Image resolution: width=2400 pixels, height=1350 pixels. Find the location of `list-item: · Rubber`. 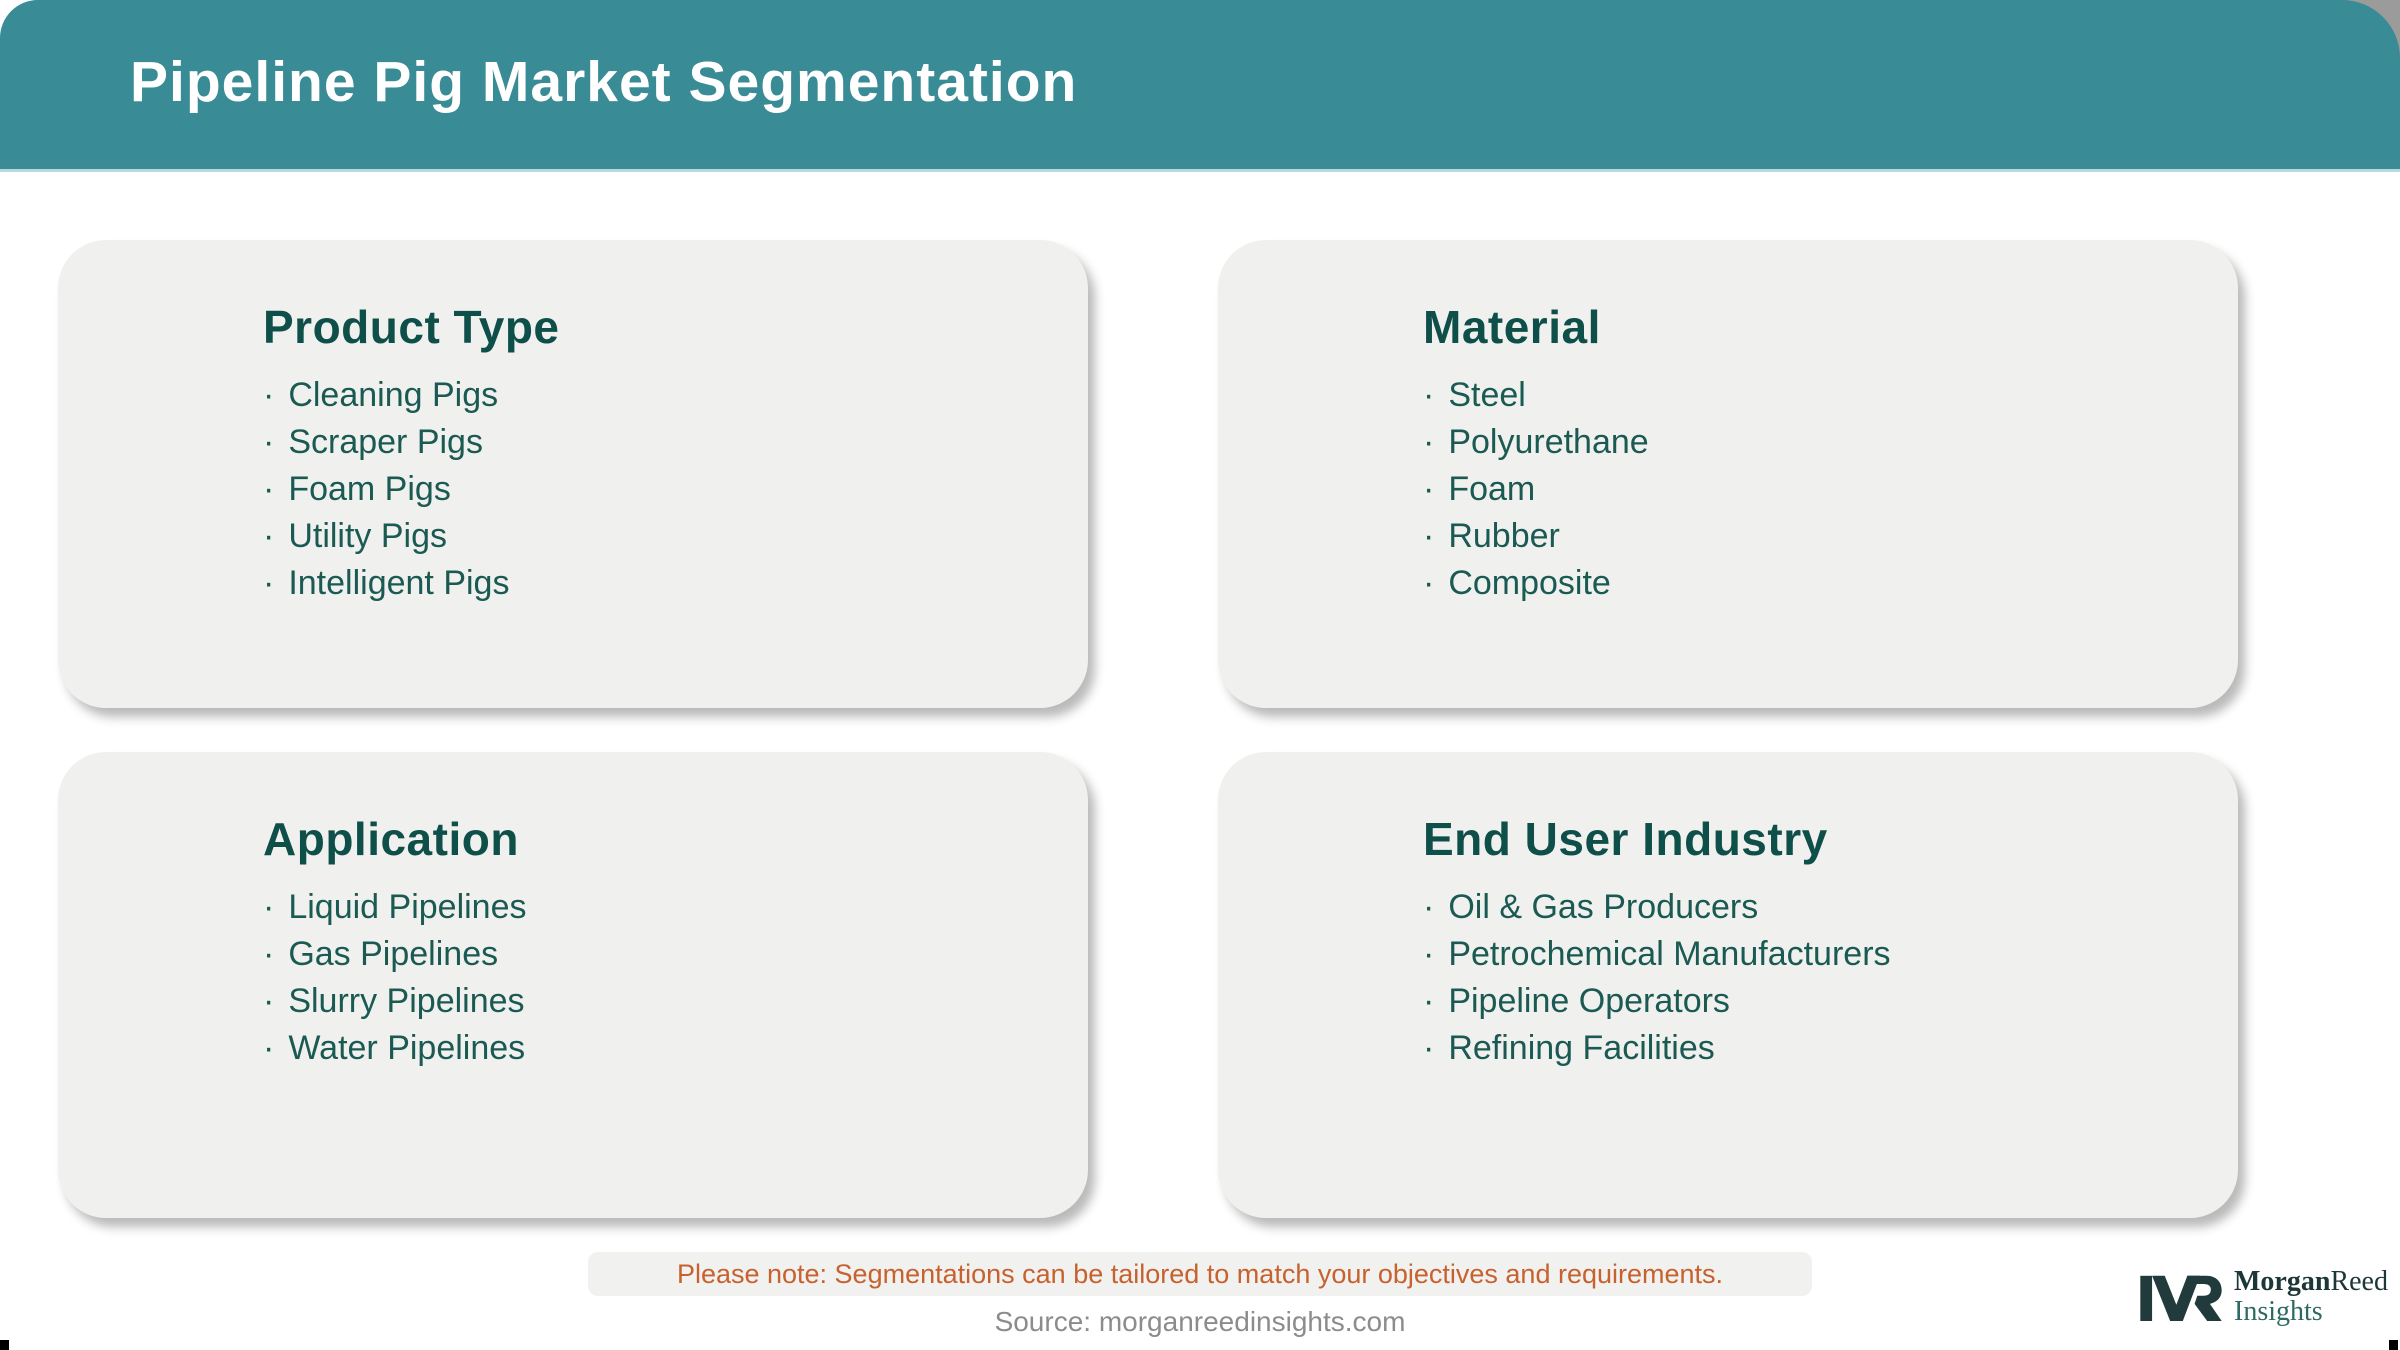

list-item: · Rubber is located at coordinates (1810, 536).